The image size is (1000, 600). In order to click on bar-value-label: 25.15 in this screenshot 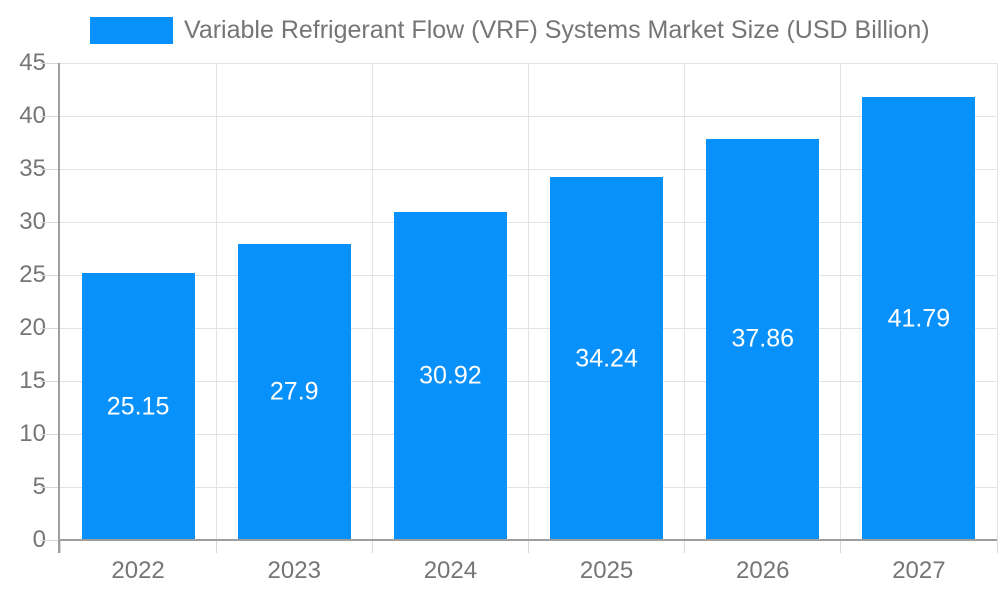, I will do `click(138, 406)`.